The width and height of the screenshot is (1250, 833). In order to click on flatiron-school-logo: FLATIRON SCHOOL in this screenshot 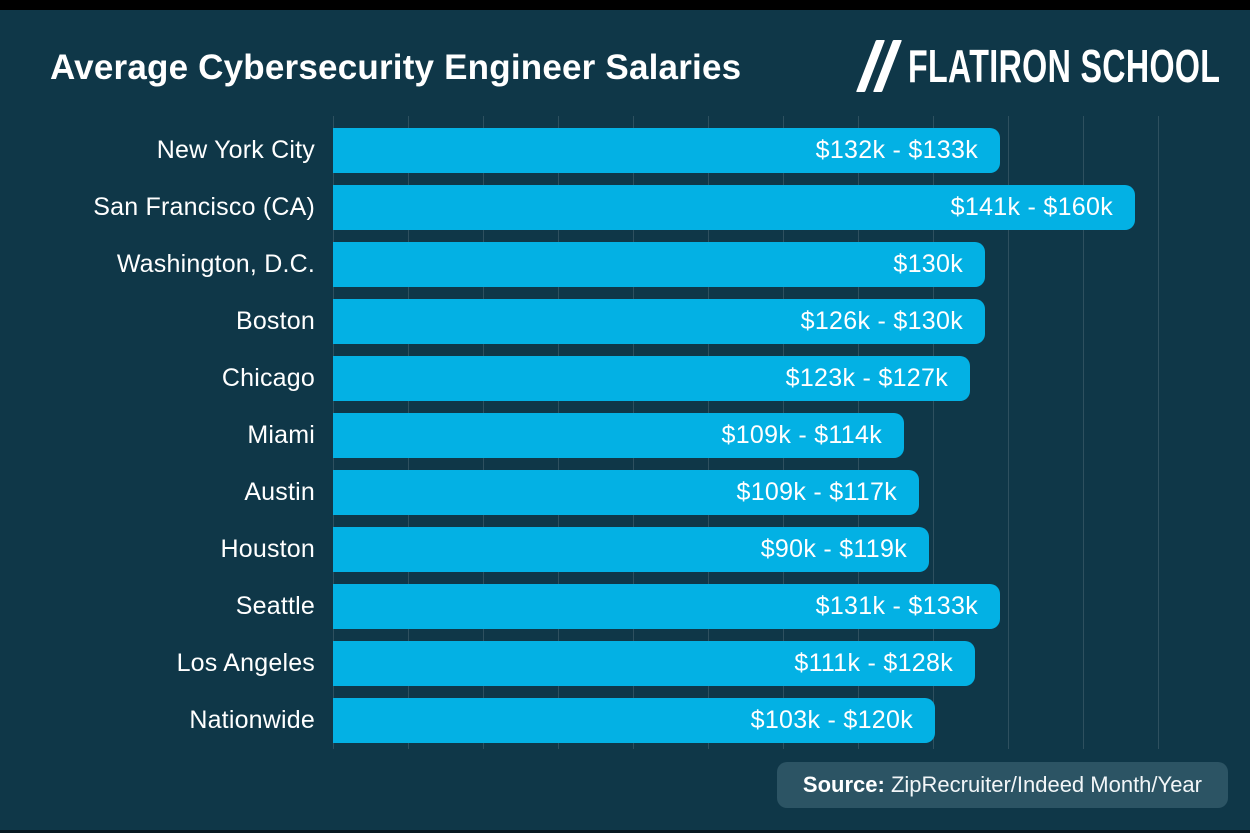, I will do `click(1038, 66)`.